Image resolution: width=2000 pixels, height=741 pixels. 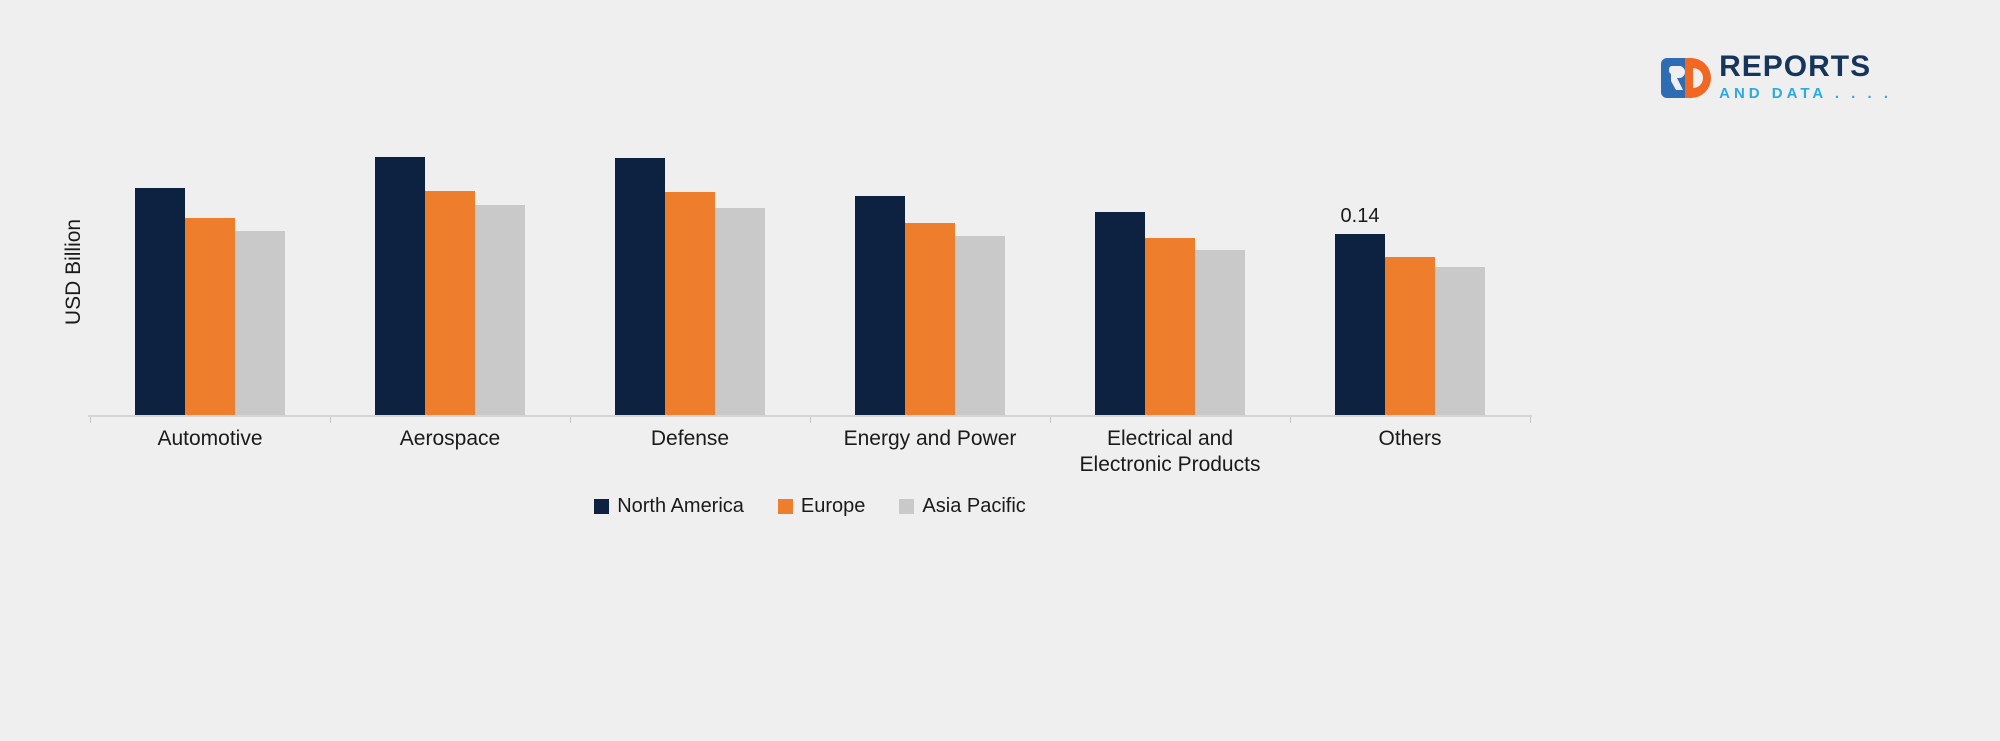 What do you see at coordinates (1360, 310) in the screenshot?
I see `bar: 0.14` at bounding box center [1360, 310].